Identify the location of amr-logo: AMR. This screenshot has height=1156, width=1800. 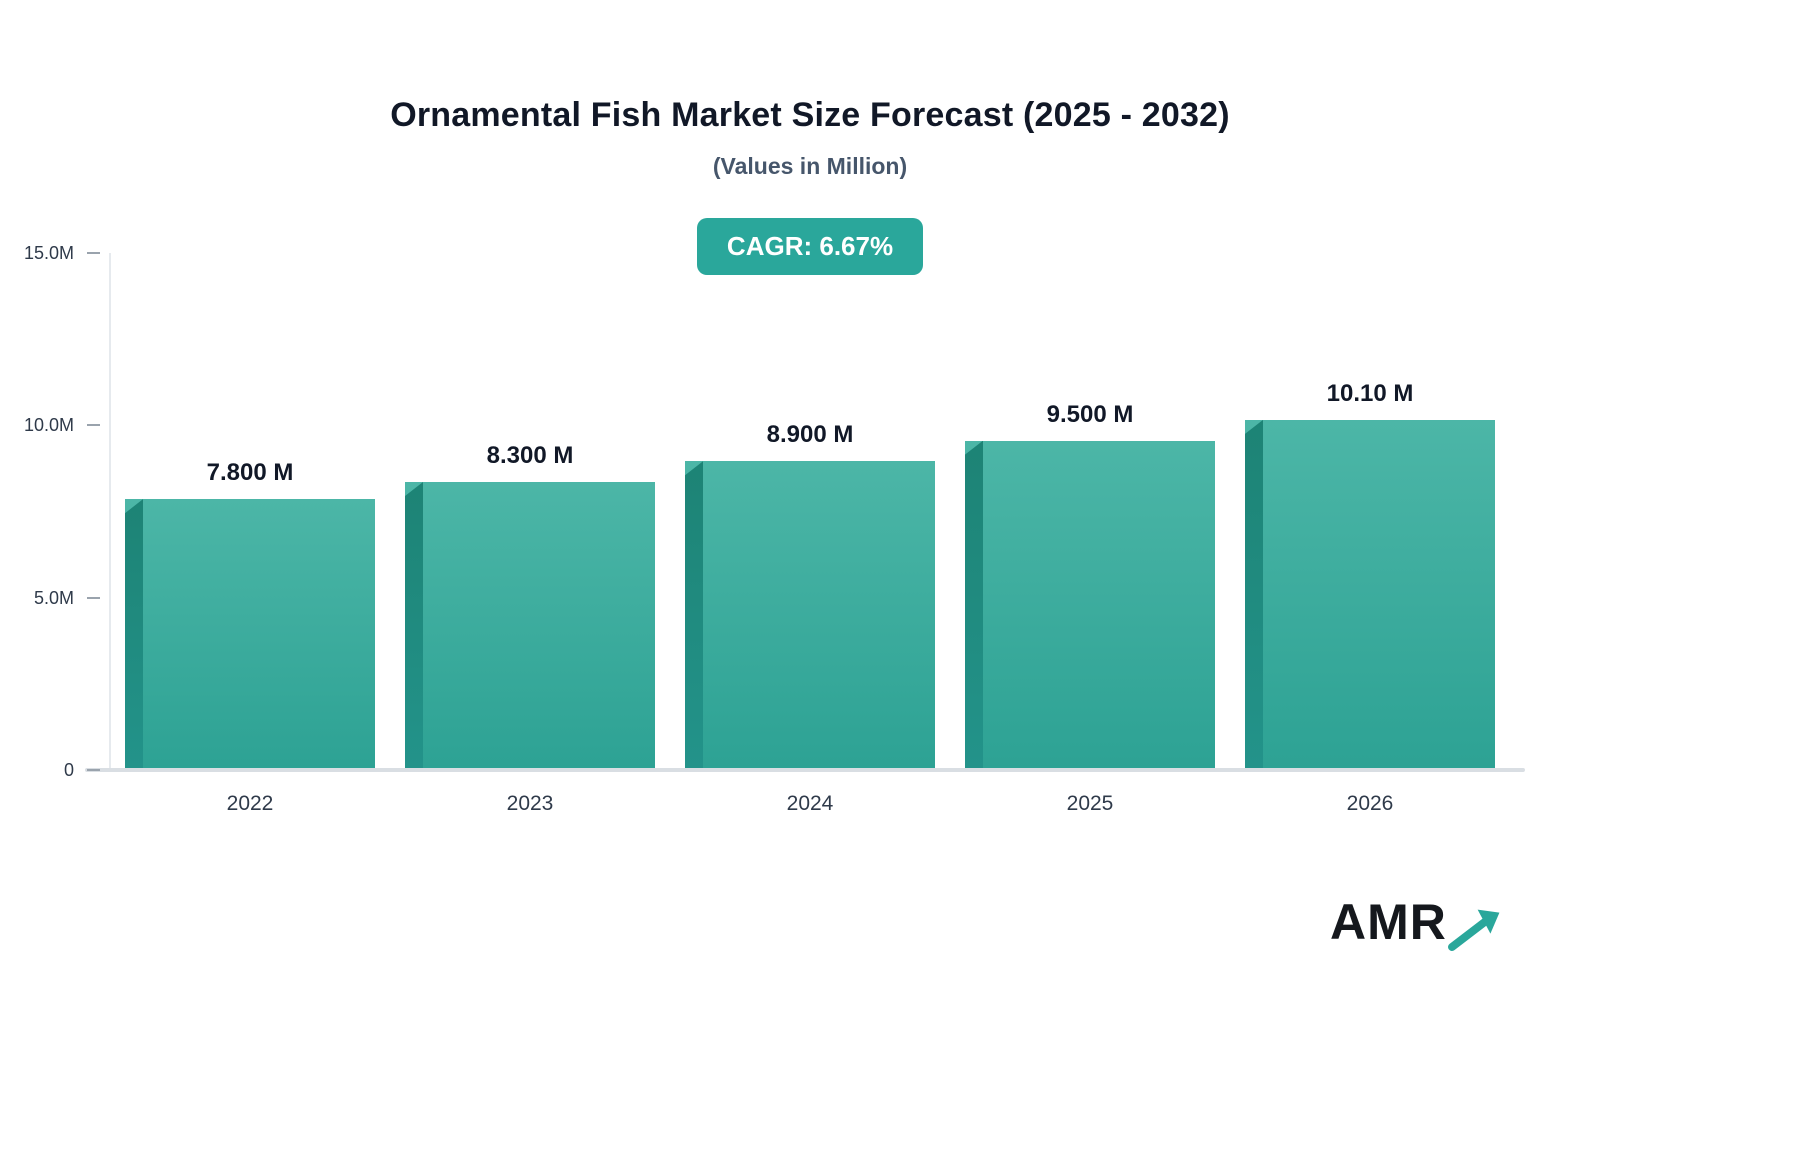
(1415, 925).